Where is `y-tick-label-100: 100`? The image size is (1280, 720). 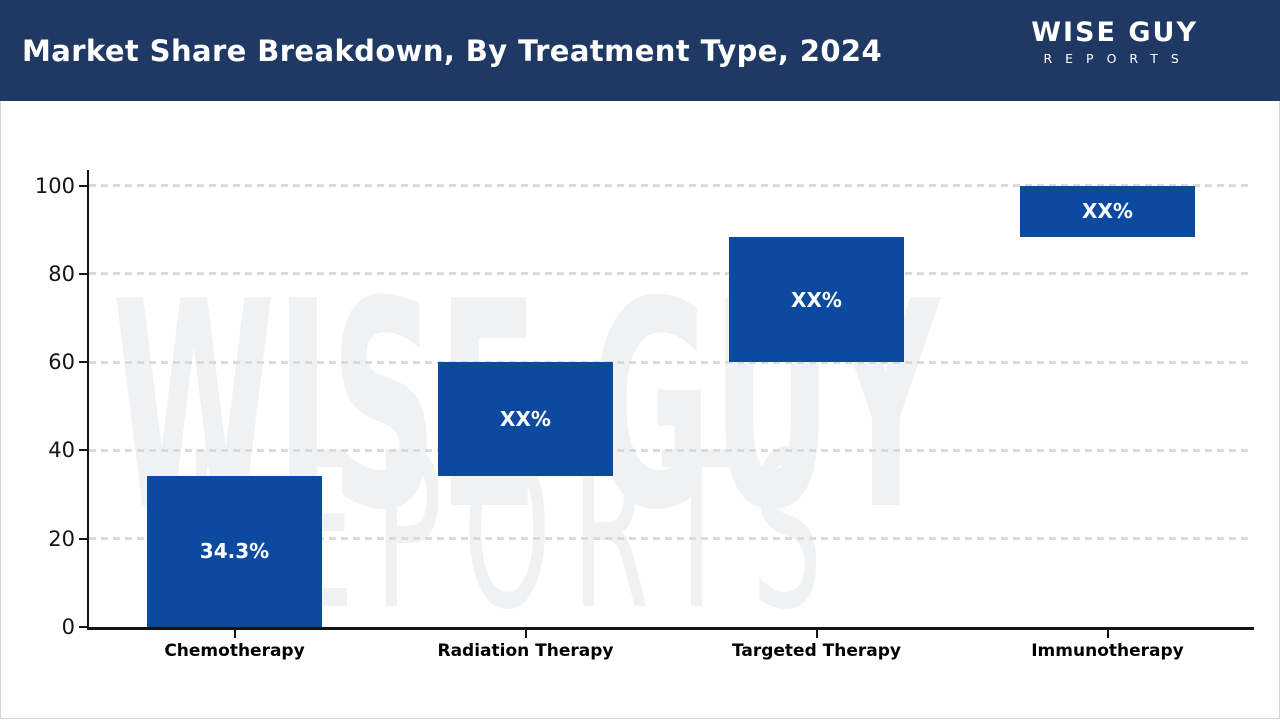
y-tick-label-100: 100 is located at coordinates (54, 185).